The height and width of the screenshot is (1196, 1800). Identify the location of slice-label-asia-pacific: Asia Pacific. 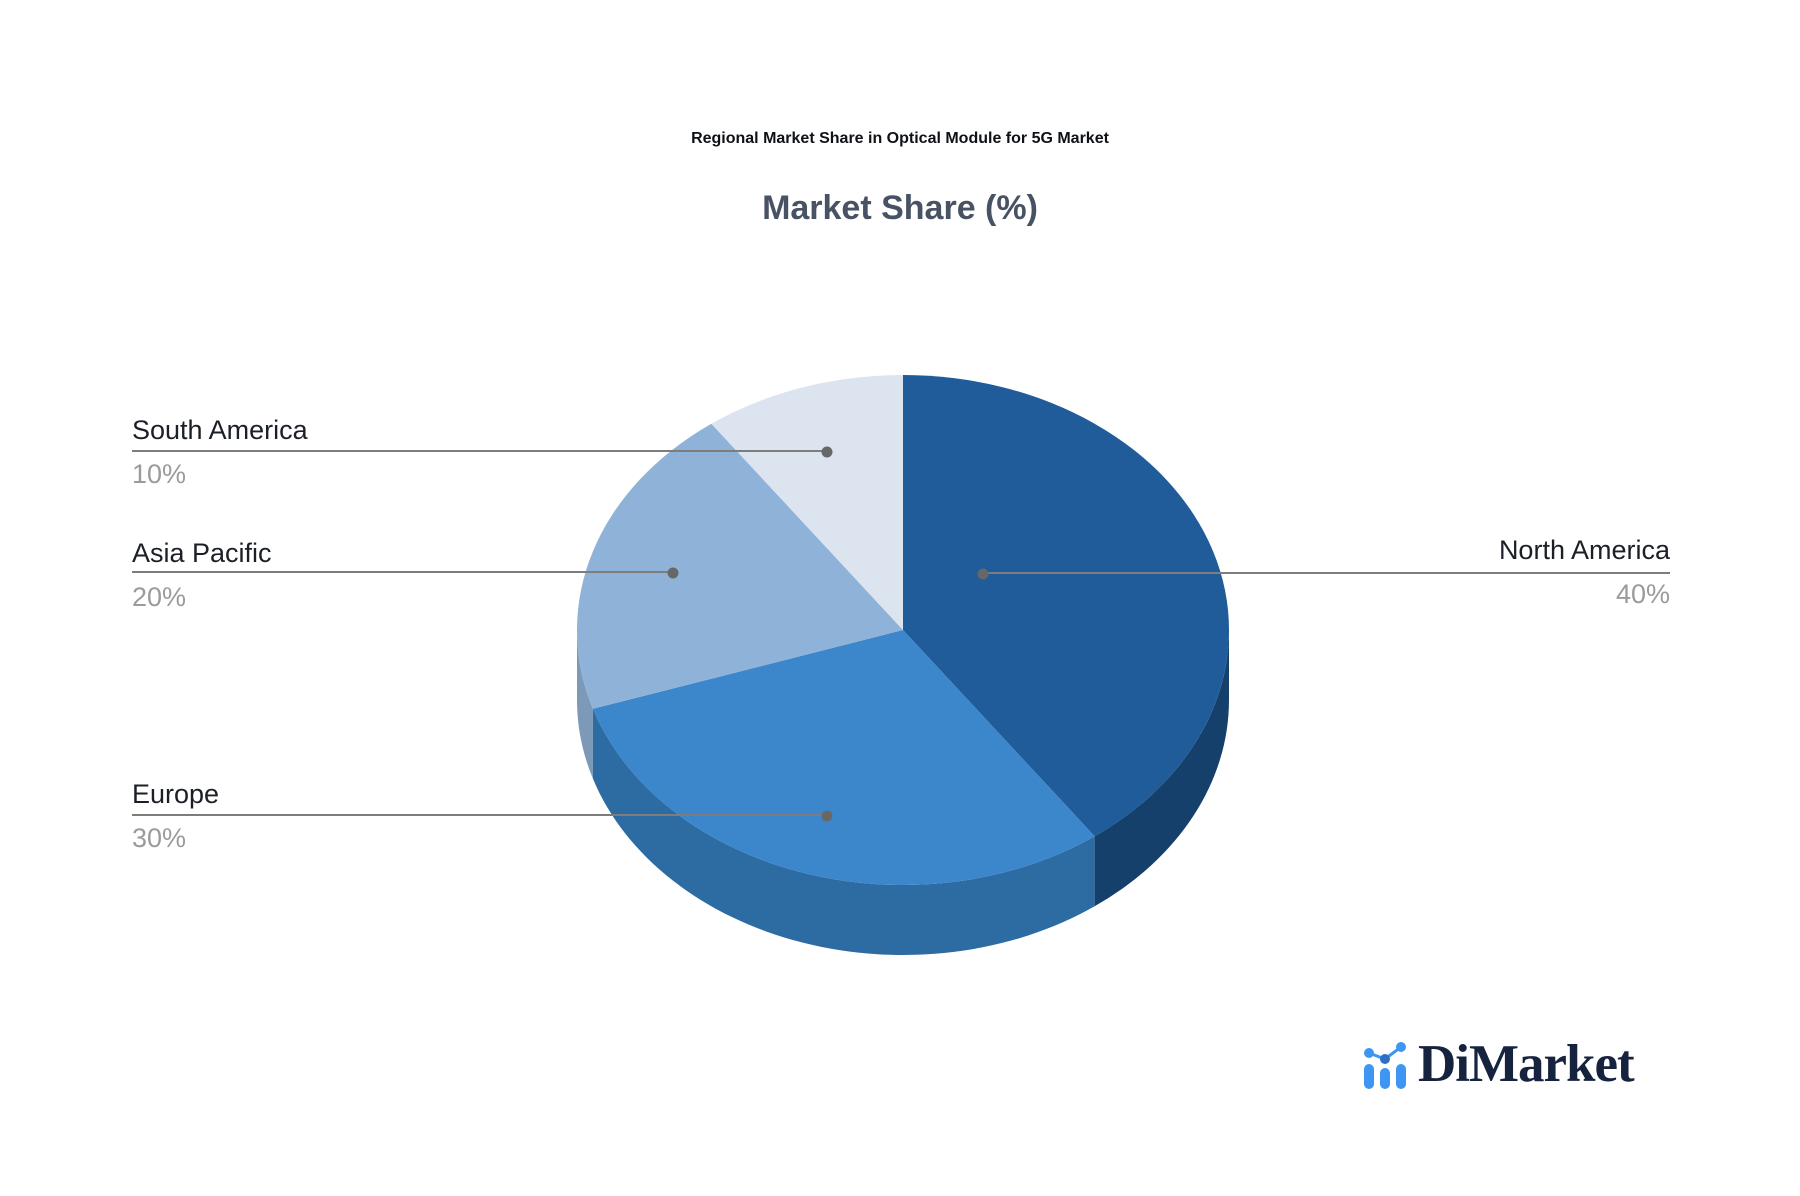
(202, 553).